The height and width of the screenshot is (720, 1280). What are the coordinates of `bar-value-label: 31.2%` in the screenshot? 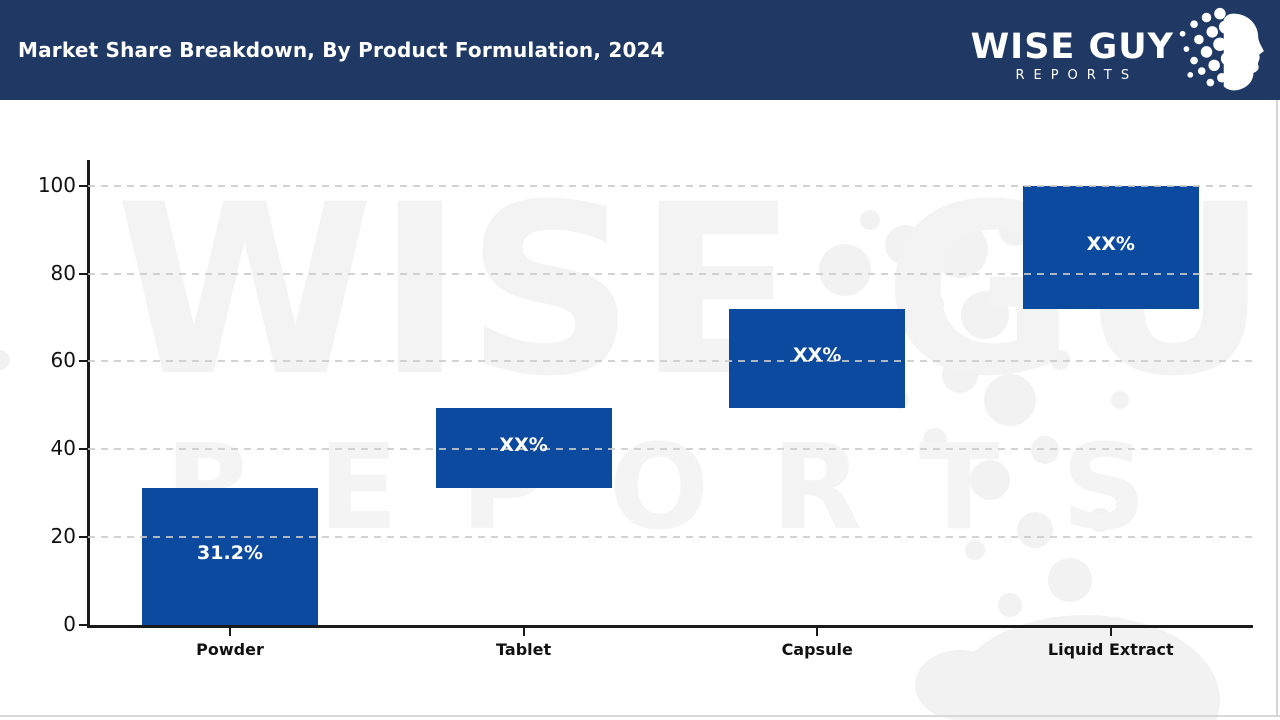 It's located at (230, 553).